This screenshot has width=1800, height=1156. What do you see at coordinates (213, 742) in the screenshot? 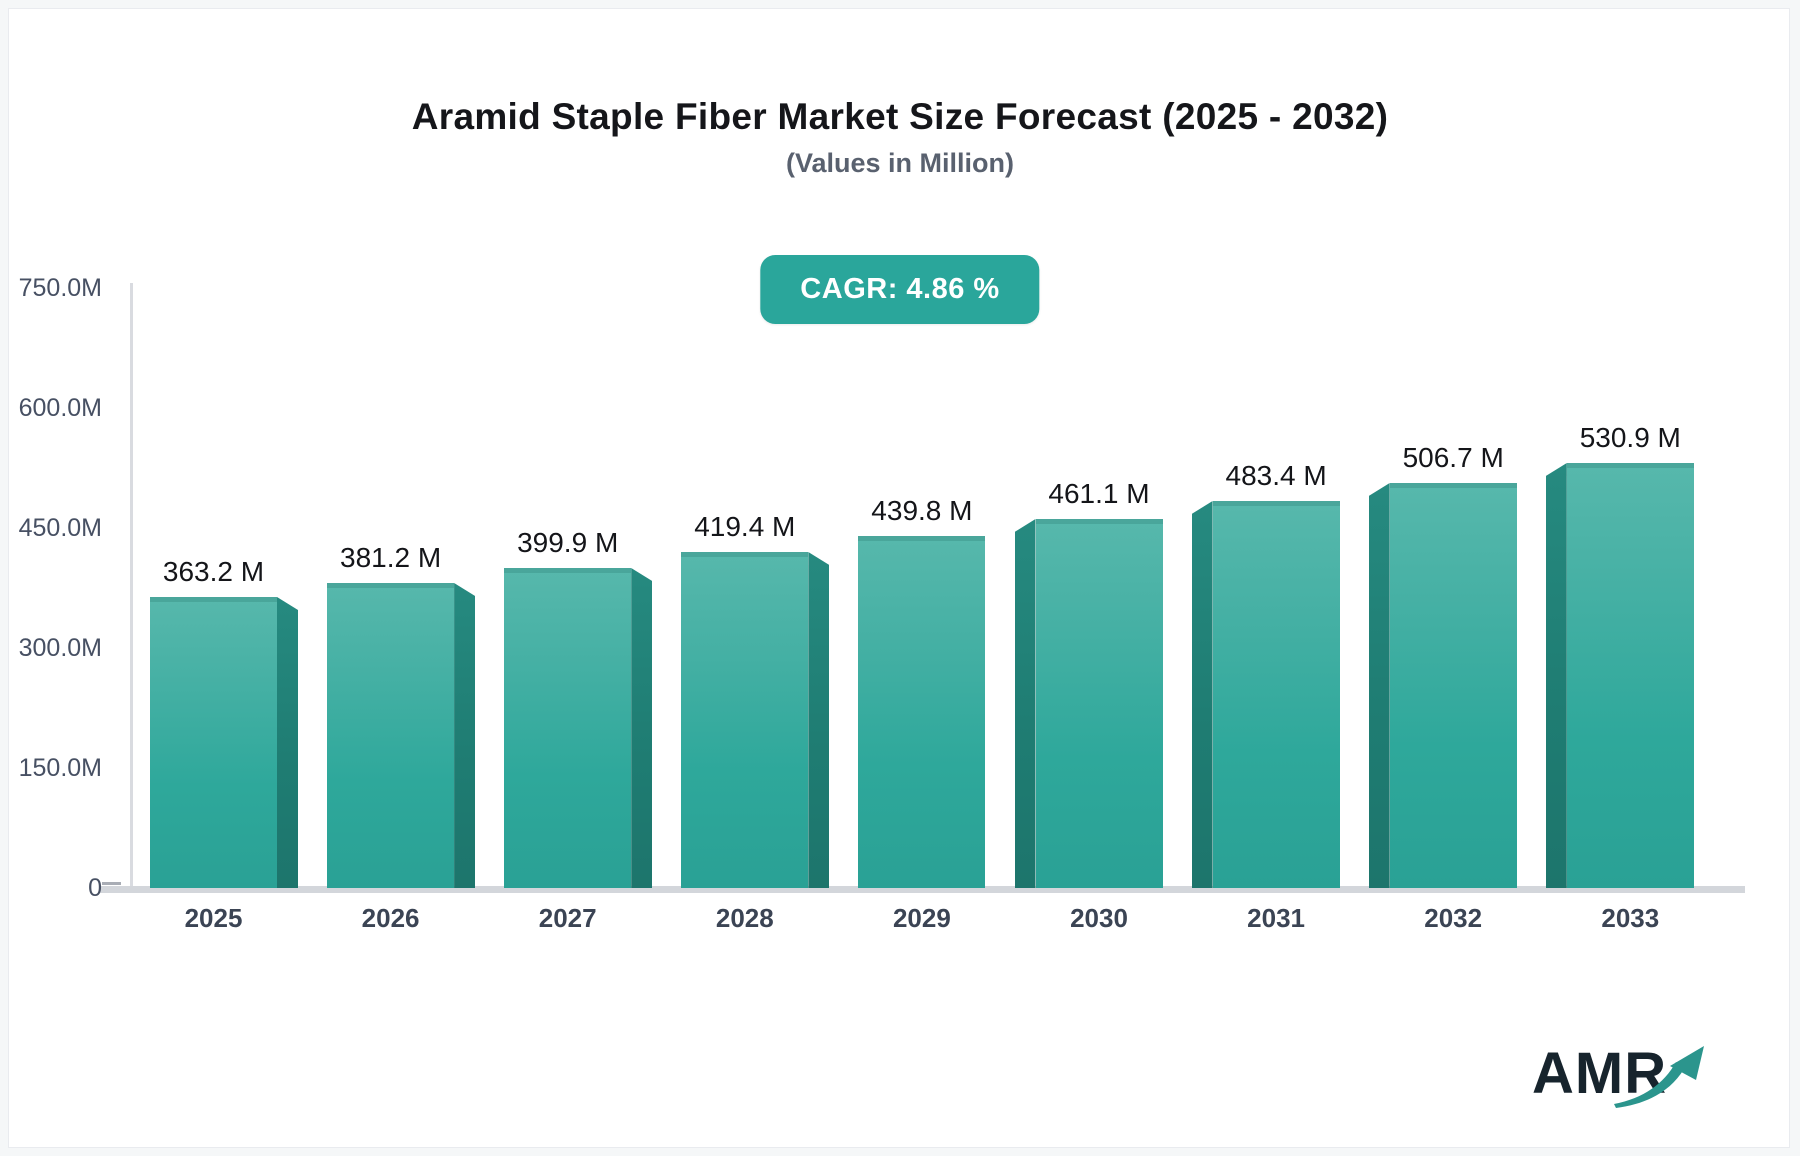
I see `bar-2025` at bounding box center [213, 742].